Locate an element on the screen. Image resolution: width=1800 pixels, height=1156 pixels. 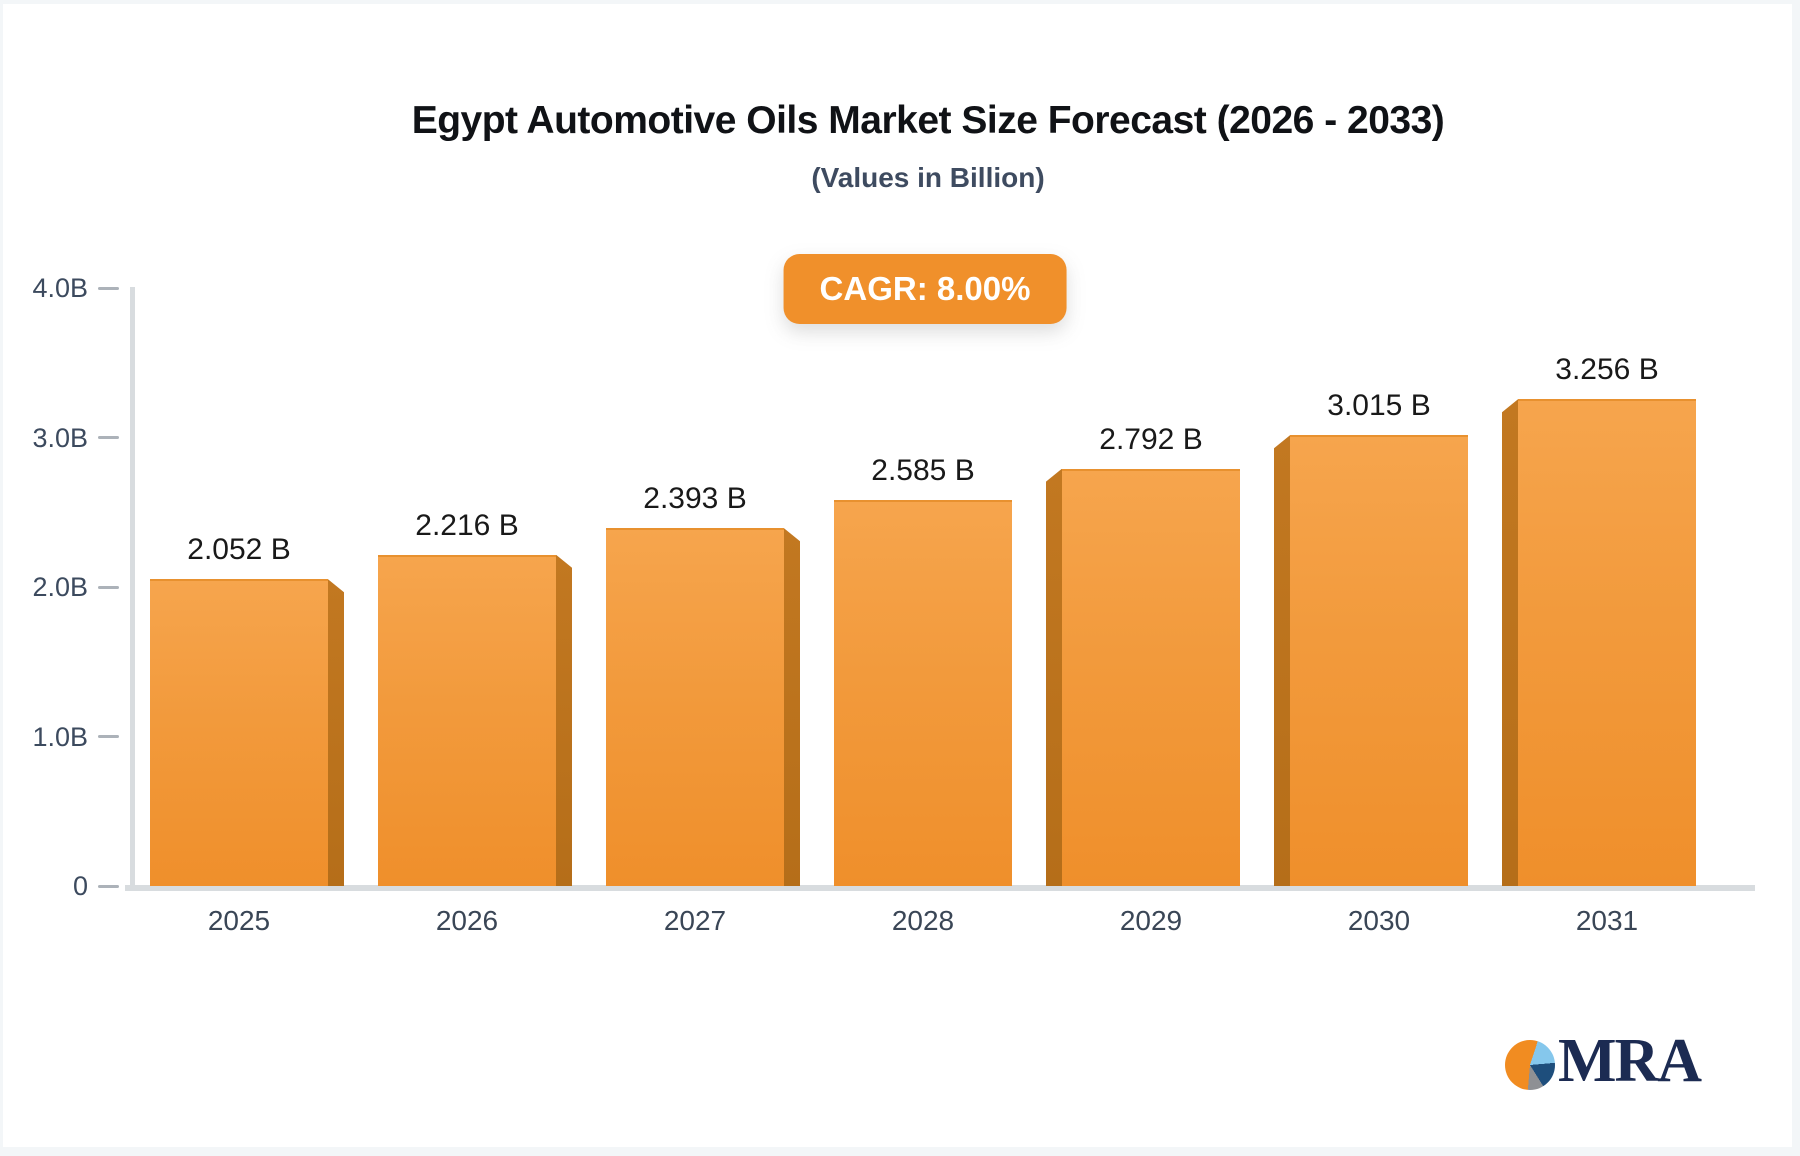
y-axis-tick-label: 2.0B is located at coordinates (60, 587).